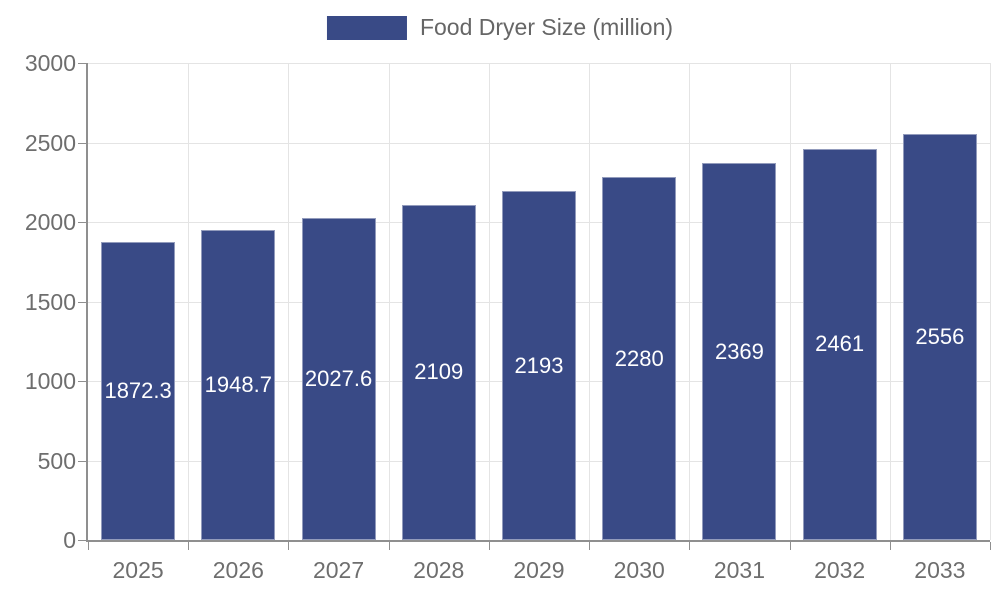 This screenshot has height=600, width=1000. I want to click on x-axis-label-2031: 2031, so click(739, 570).